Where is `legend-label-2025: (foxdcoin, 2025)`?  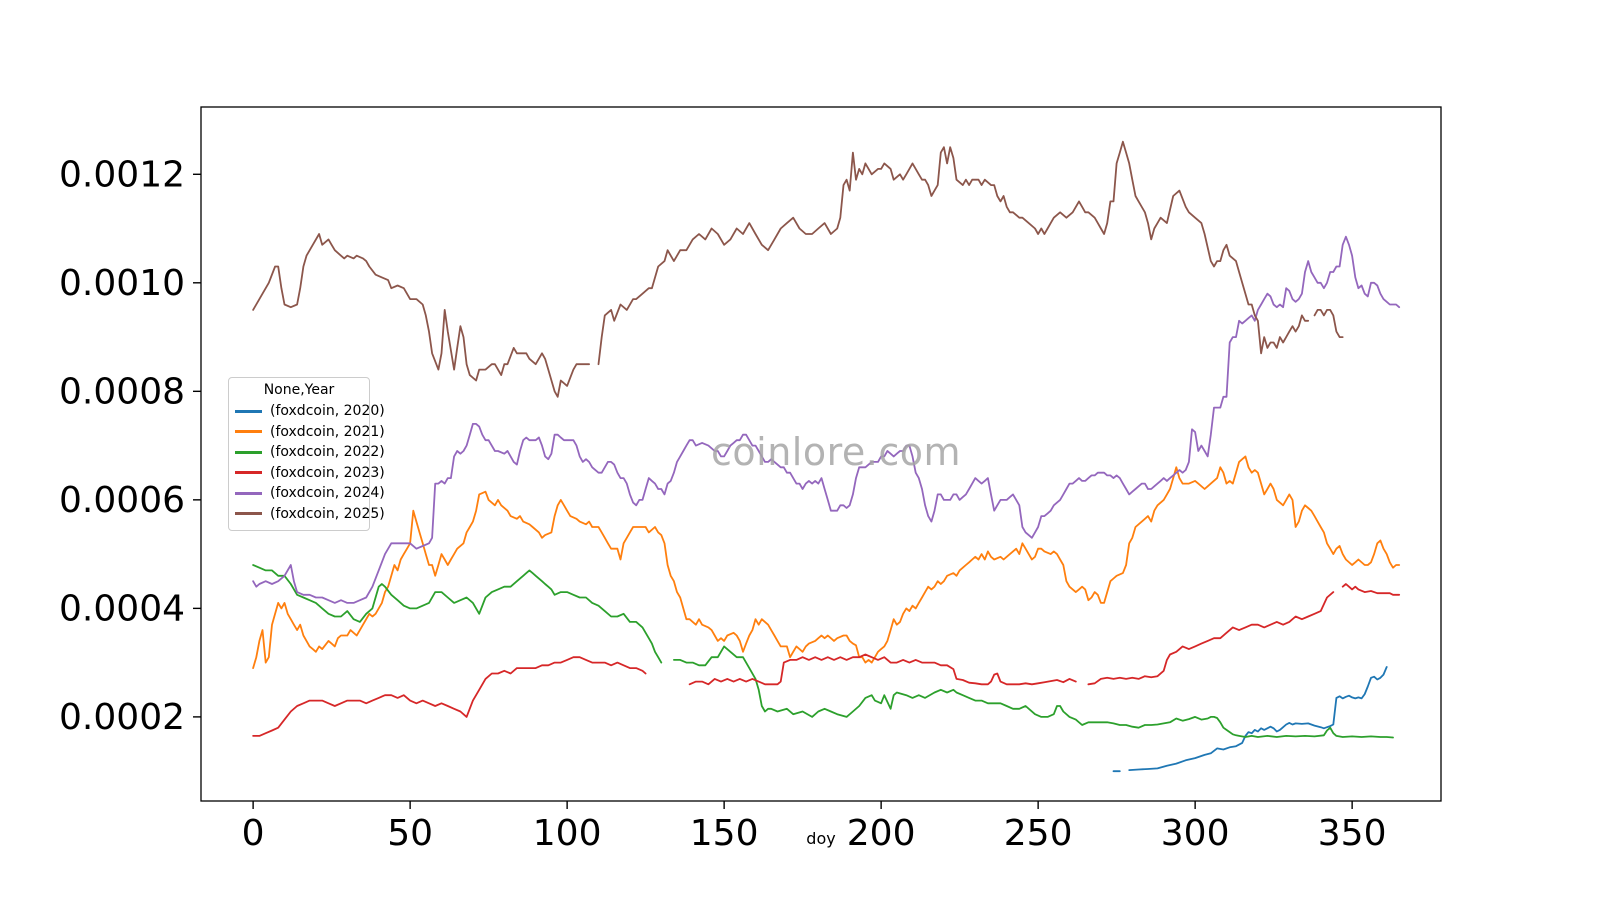 legend-label-2025: (foxdcoin, 2025) is located at coordinates (327, 513).